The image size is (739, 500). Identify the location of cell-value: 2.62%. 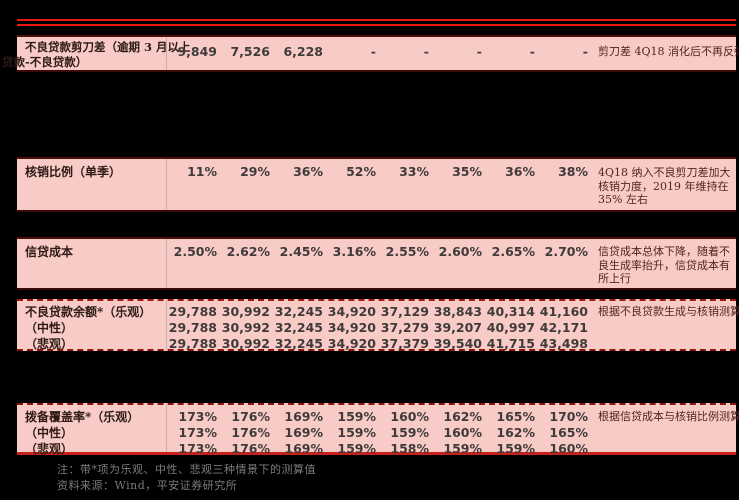
(248, 251).